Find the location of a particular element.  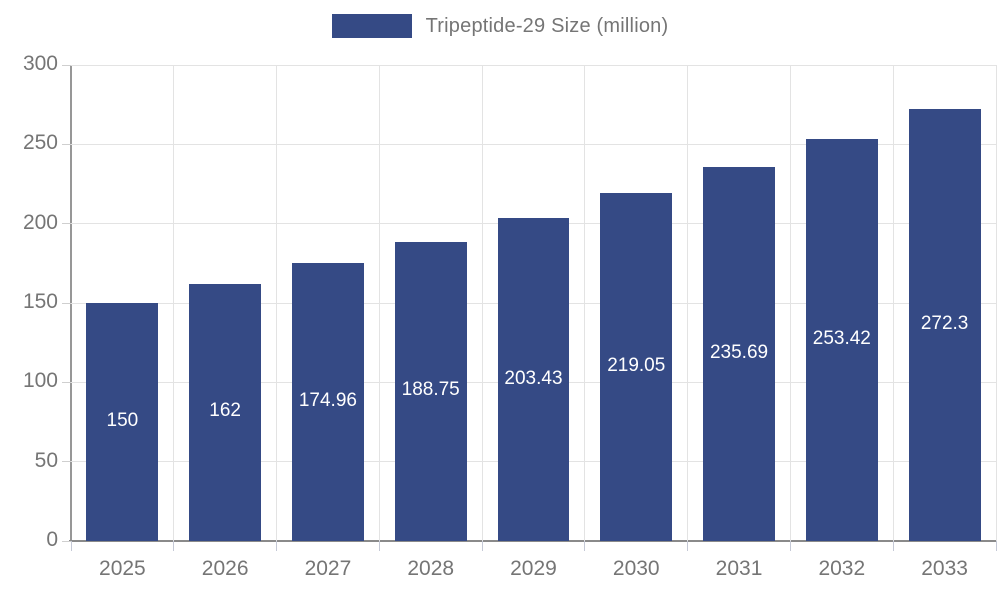

bar-value-label: 150 is located at coordinates (122, 420).